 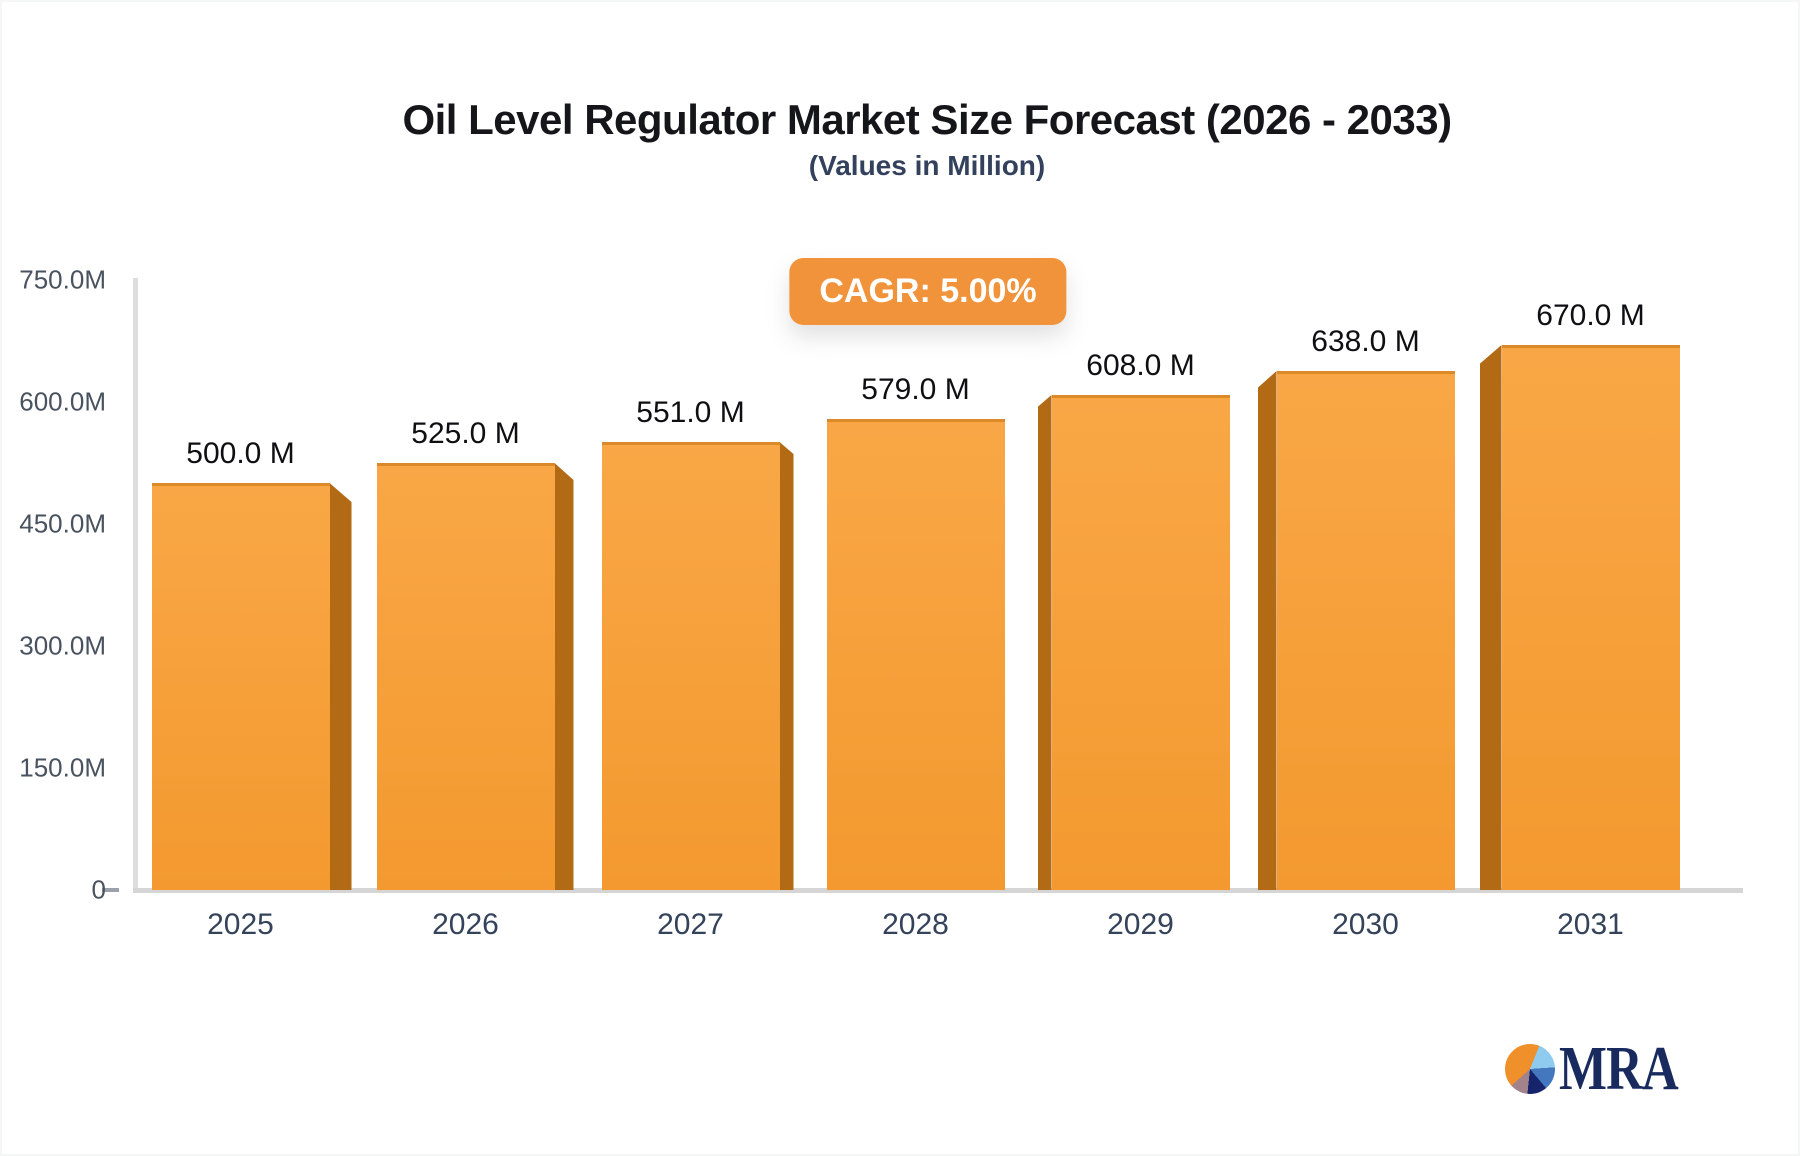 I want to click on cagr-badge: CAGR: 5.00%, so click(x=928, y=291).